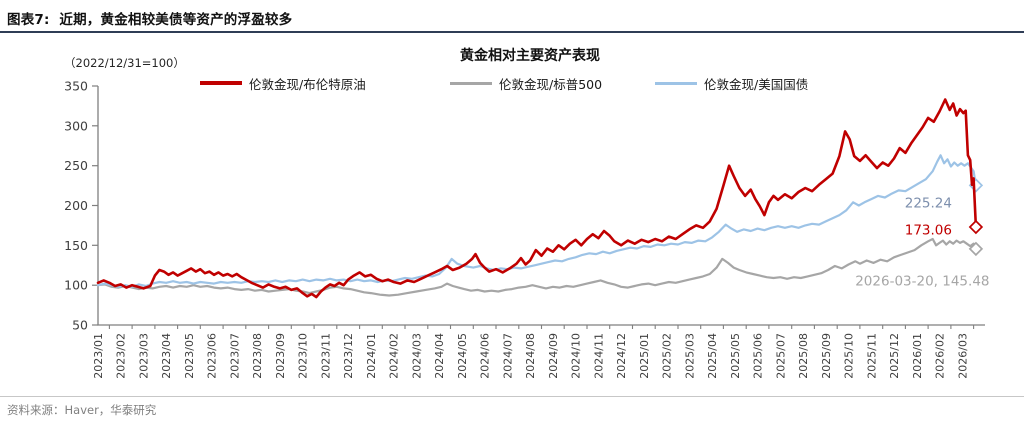  I want to click on source-note: 资料来源：Haver，华泰研究, so click(82, 410).